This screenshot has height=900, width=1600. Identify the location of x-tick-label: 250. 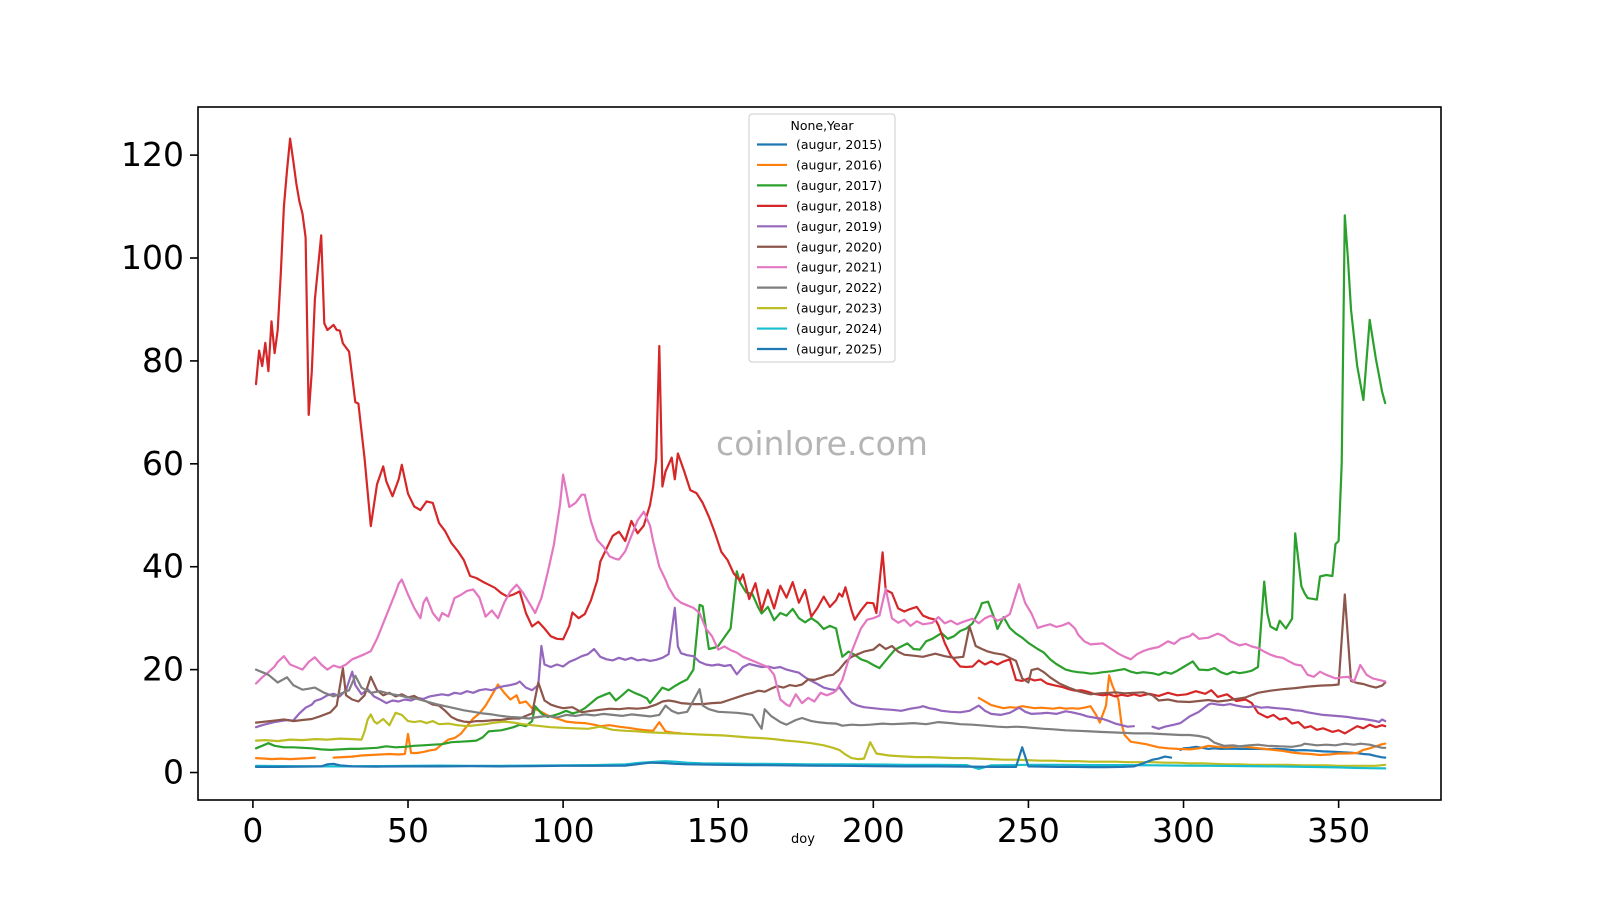
(1028, 830).